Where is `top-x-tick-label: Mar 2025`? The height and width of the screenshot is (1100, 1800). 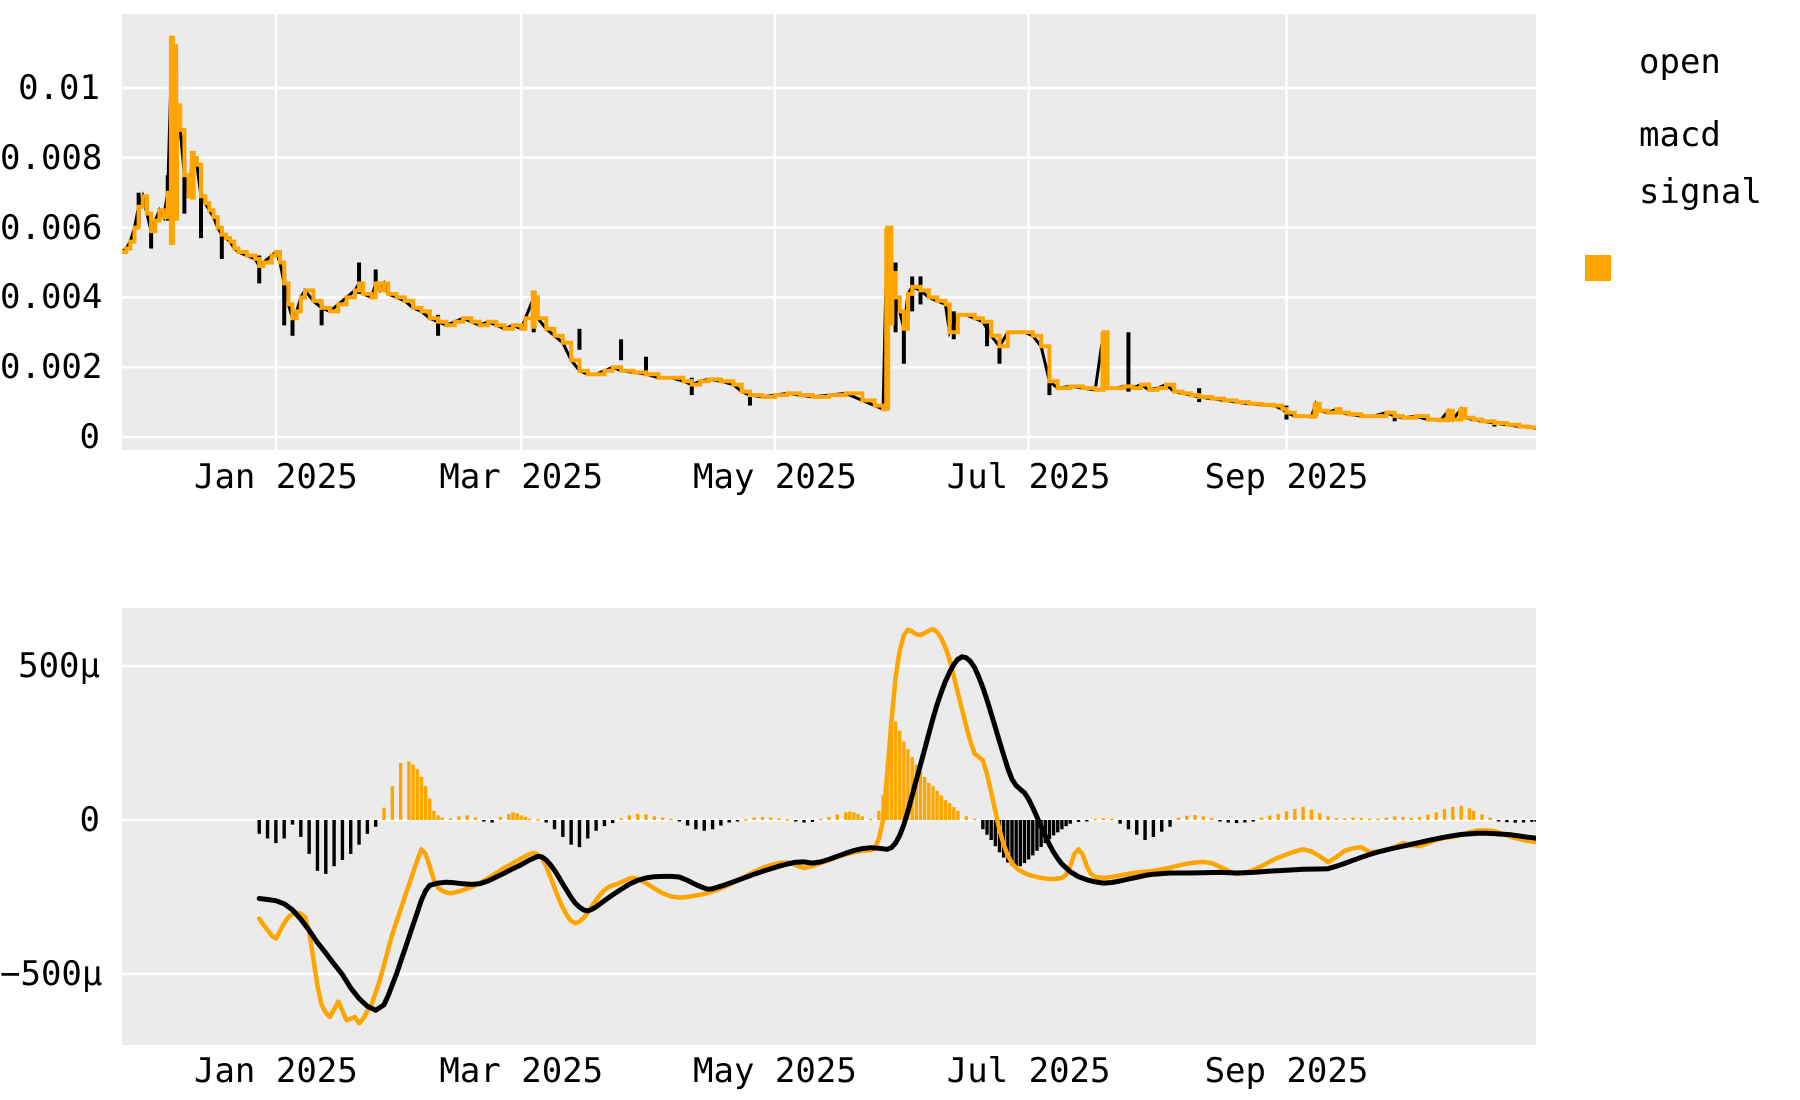 top-x-tick-label: Mar 2025 is located at coordinates (521, 477).